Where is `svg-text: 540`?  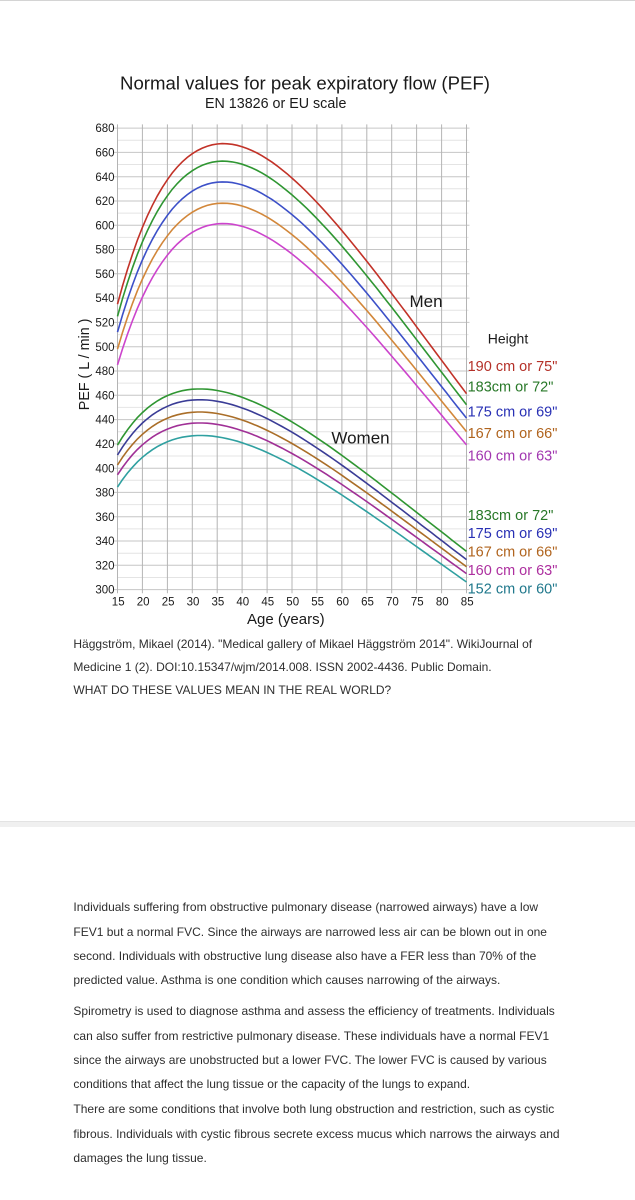 svg-text: 540 is located at coordinates (104, 299).